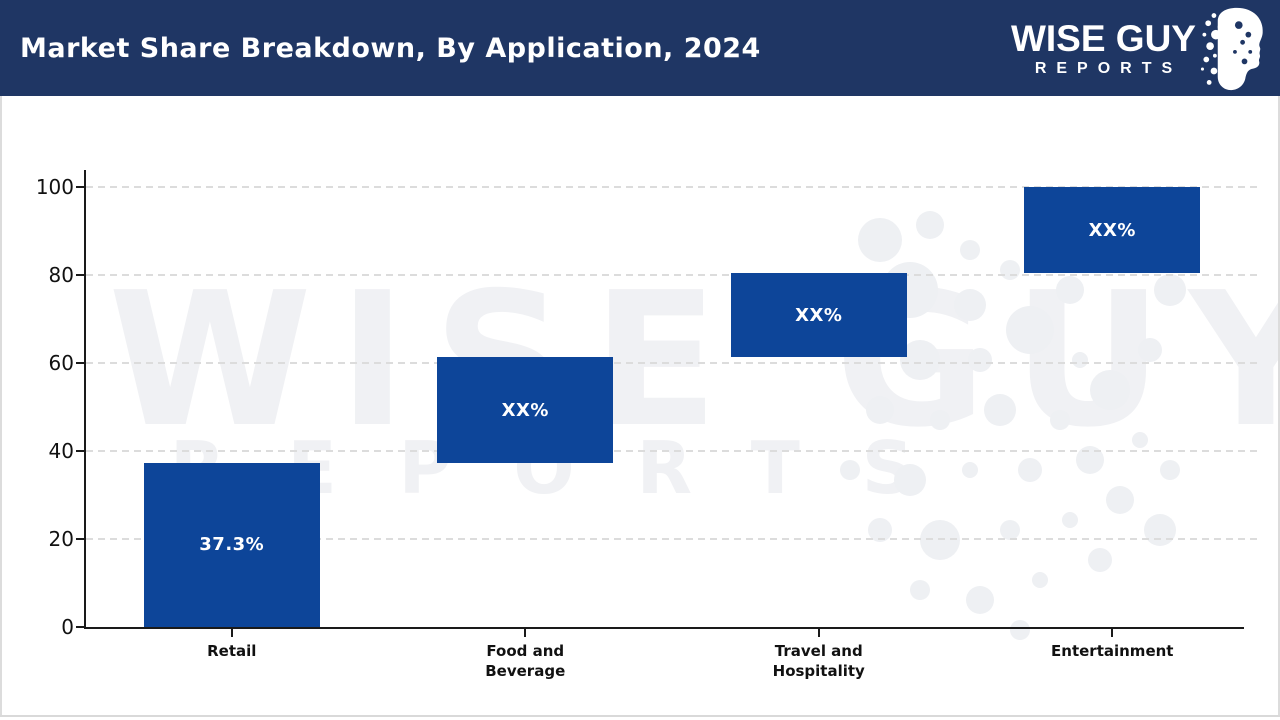 Image resolution: width=1280 pixels, height=720 pixels. I want to click on wise-guy-logo: WISE GUY REPORTS, so click(1140, 49).